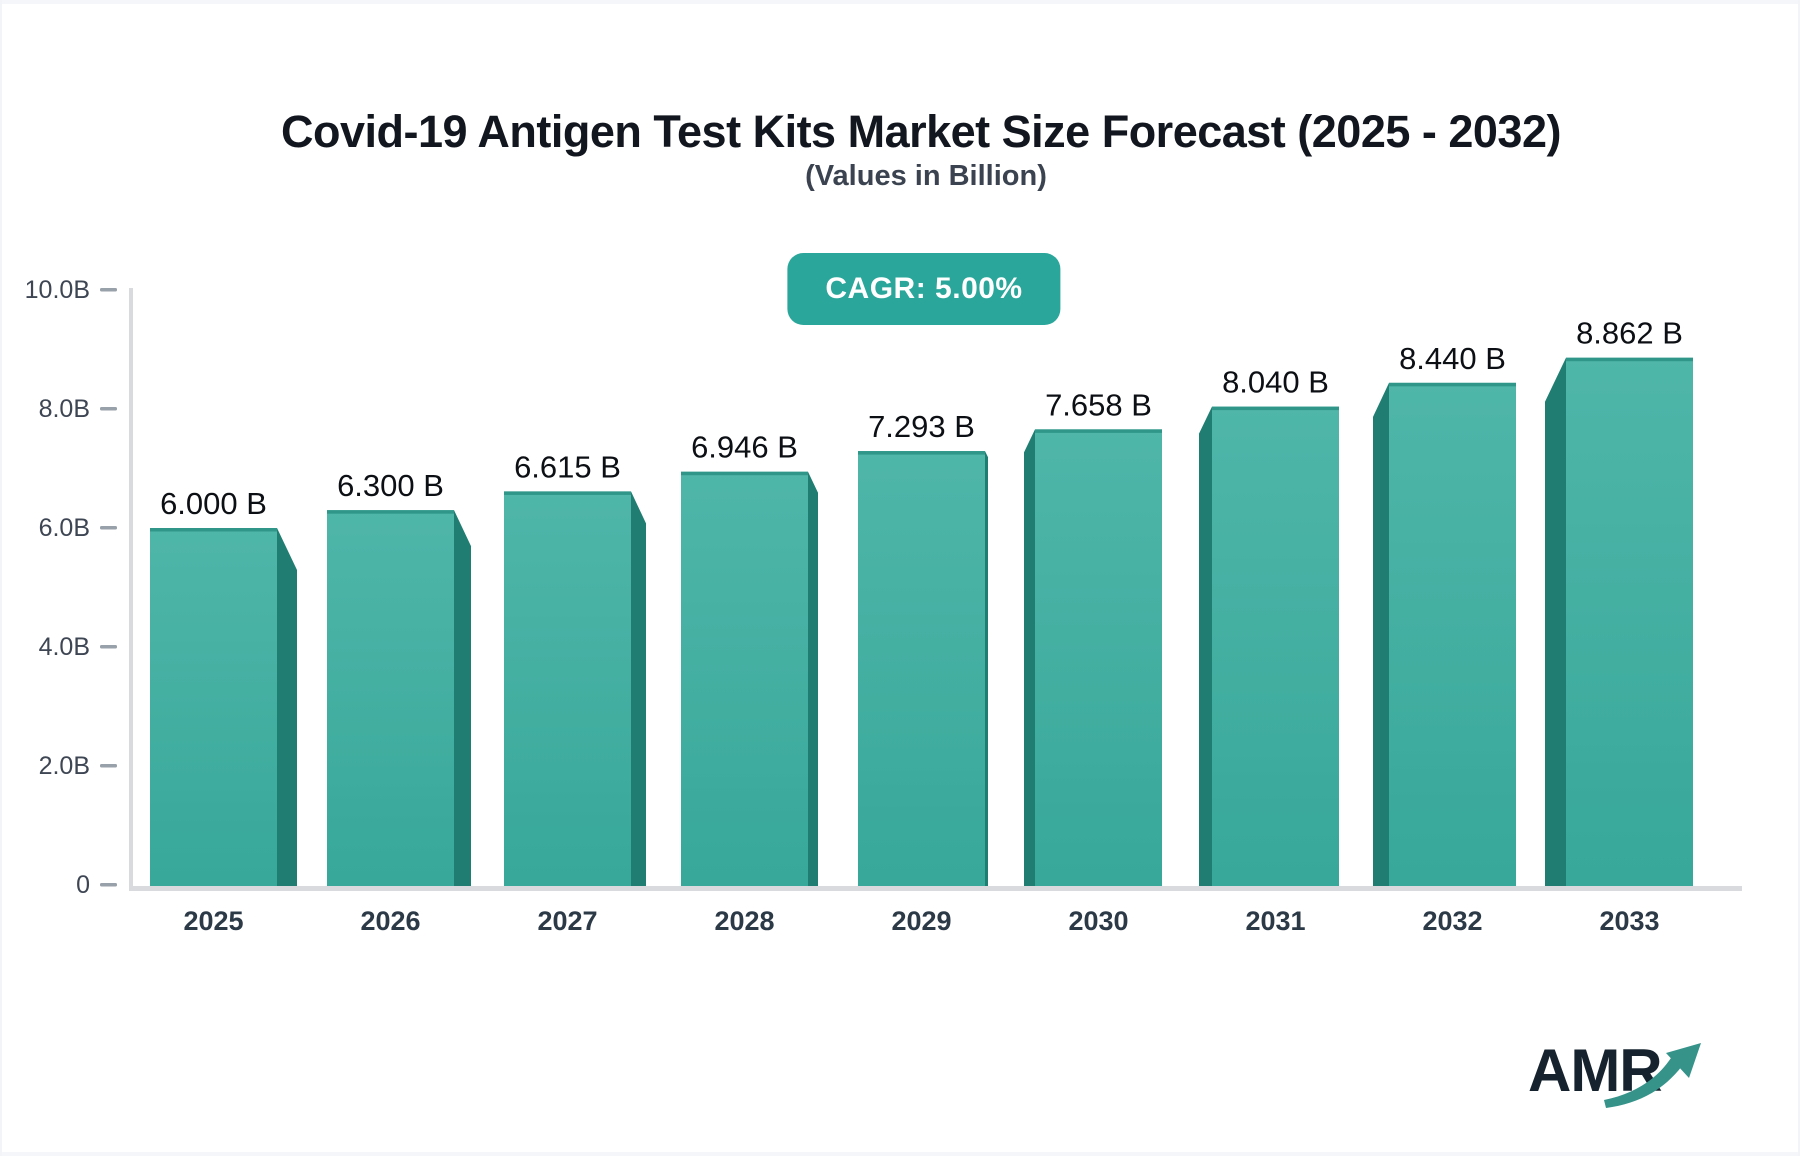 This screenshot has width=1800, height=1156. I want to click on amr-logo-arrow-icon, so click(1652, 1075).